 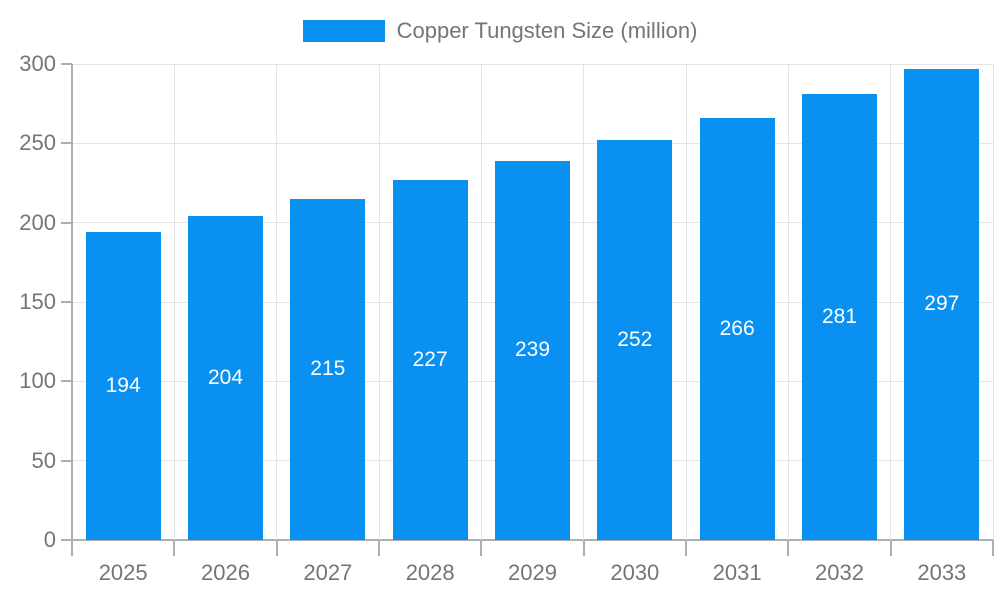 What do you see at coordinates (123, 572) in the screenshot?
I see `x-axis-label: 2025` at bounding box center [123, 572].